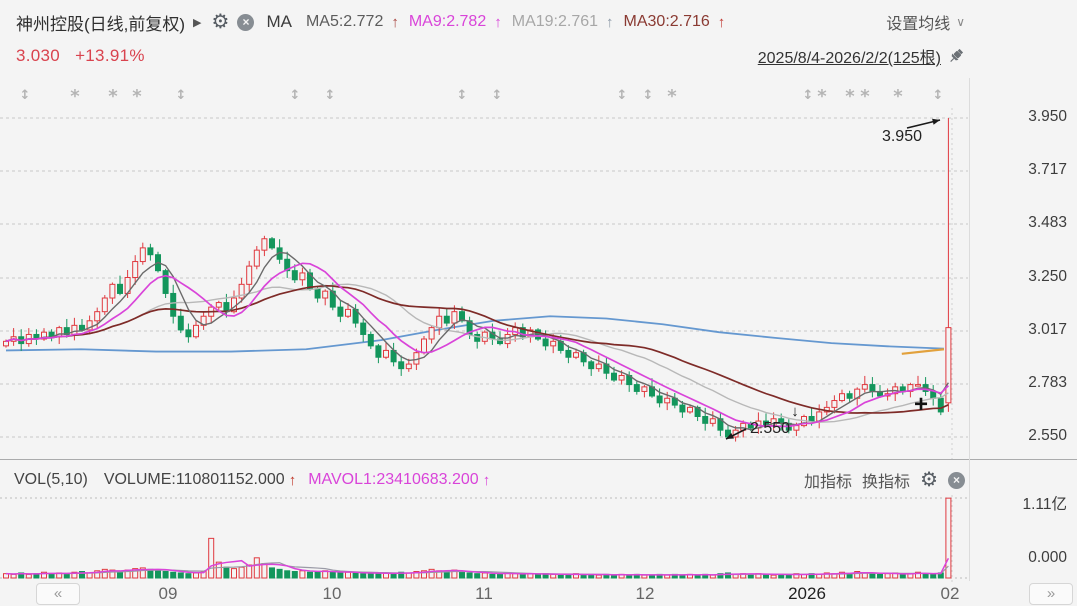 The image size is (1077, 606). Describe the element at coordinates (1047, 276) in the screenshot. I see `y-axis-label: 3.250` at that location.